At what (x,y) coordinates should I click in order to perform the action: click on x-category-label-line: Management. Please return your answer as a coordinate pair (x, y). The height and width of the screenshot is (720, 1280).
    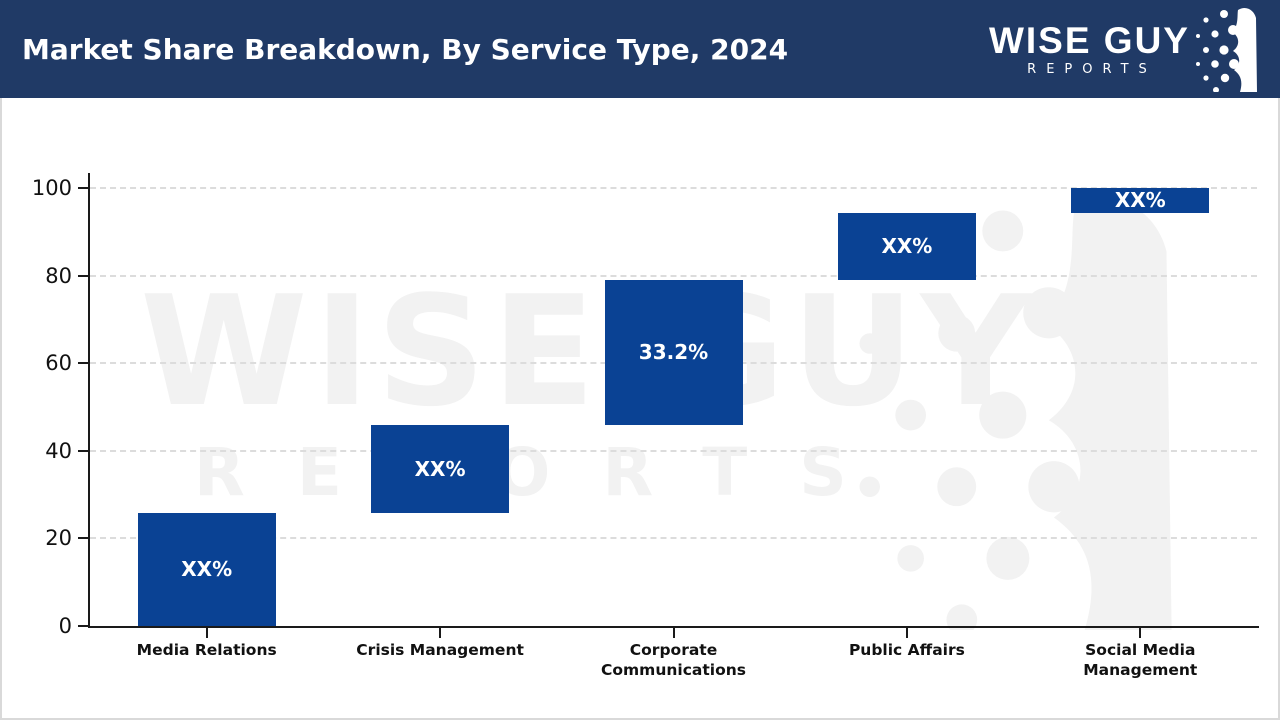
    Looking at the image, I should click on (1140, 670).